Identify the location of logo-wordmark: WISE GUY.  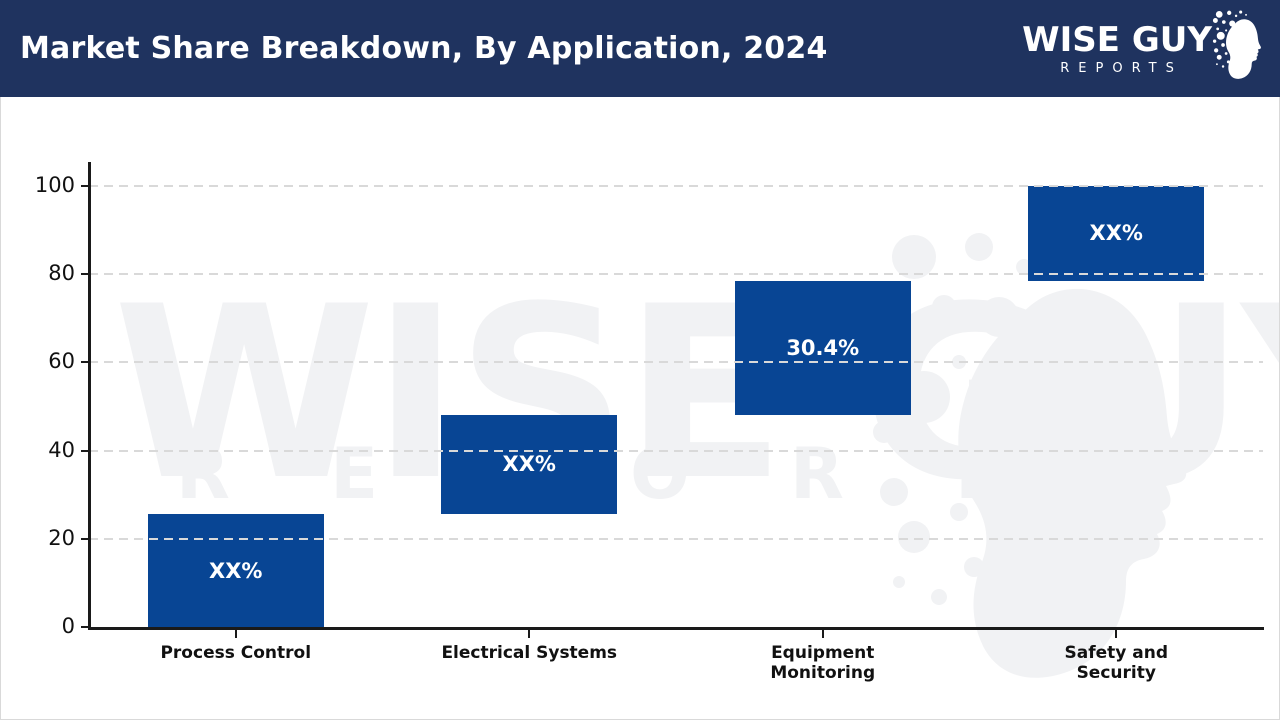
(1117, 39).